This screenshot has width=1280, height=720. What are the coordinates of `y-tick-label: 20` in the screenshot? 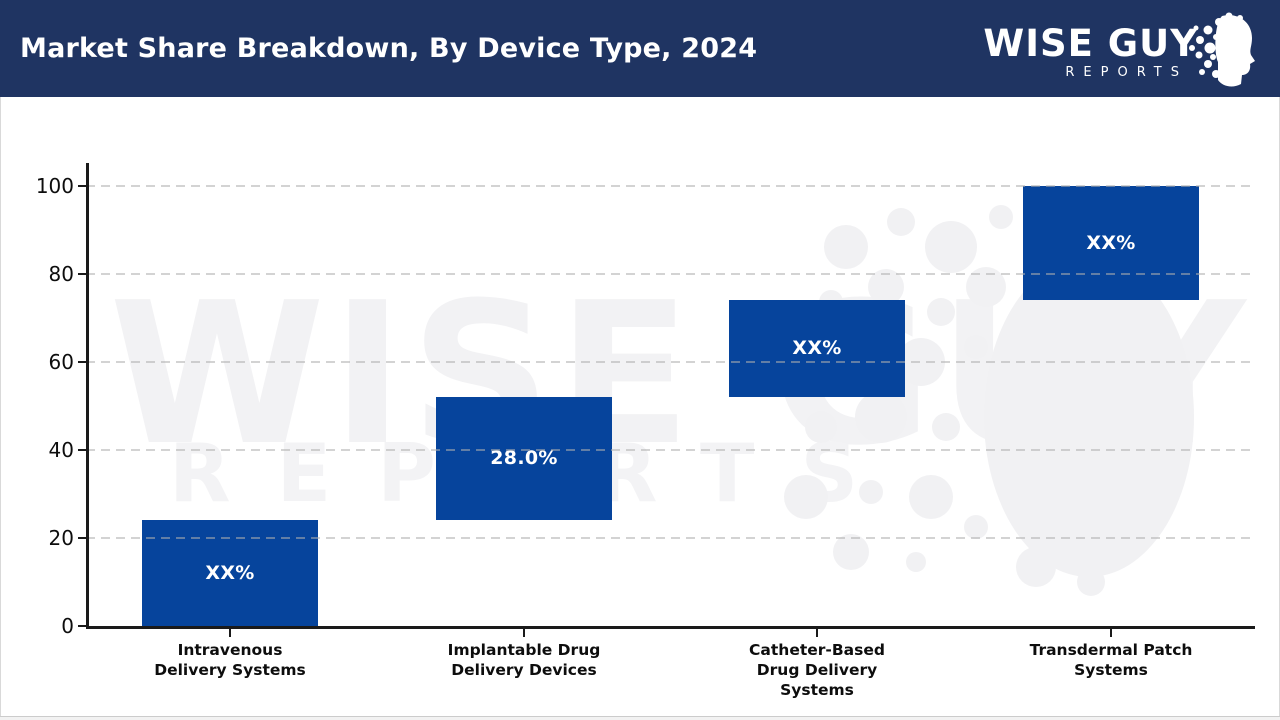 It's located at (61, 538).